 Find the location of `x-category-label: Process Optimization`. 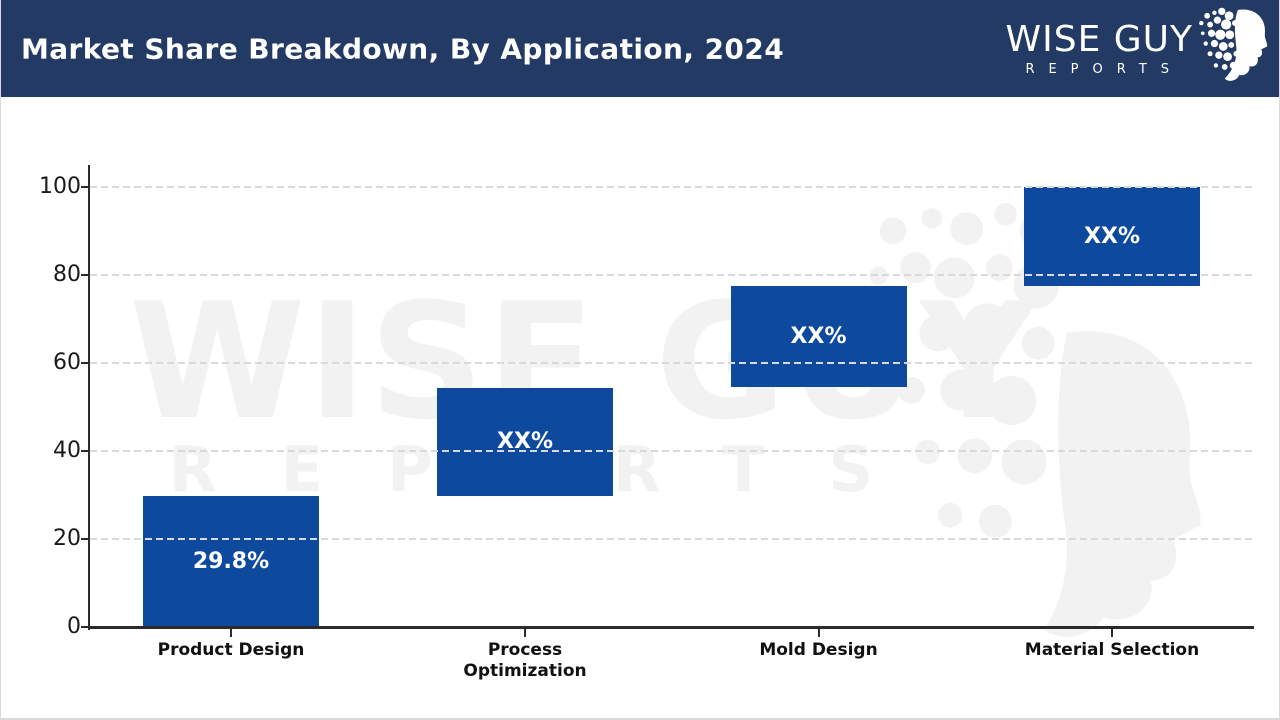

x-category-label: Process Optimization is located at coordinates (525, 660).